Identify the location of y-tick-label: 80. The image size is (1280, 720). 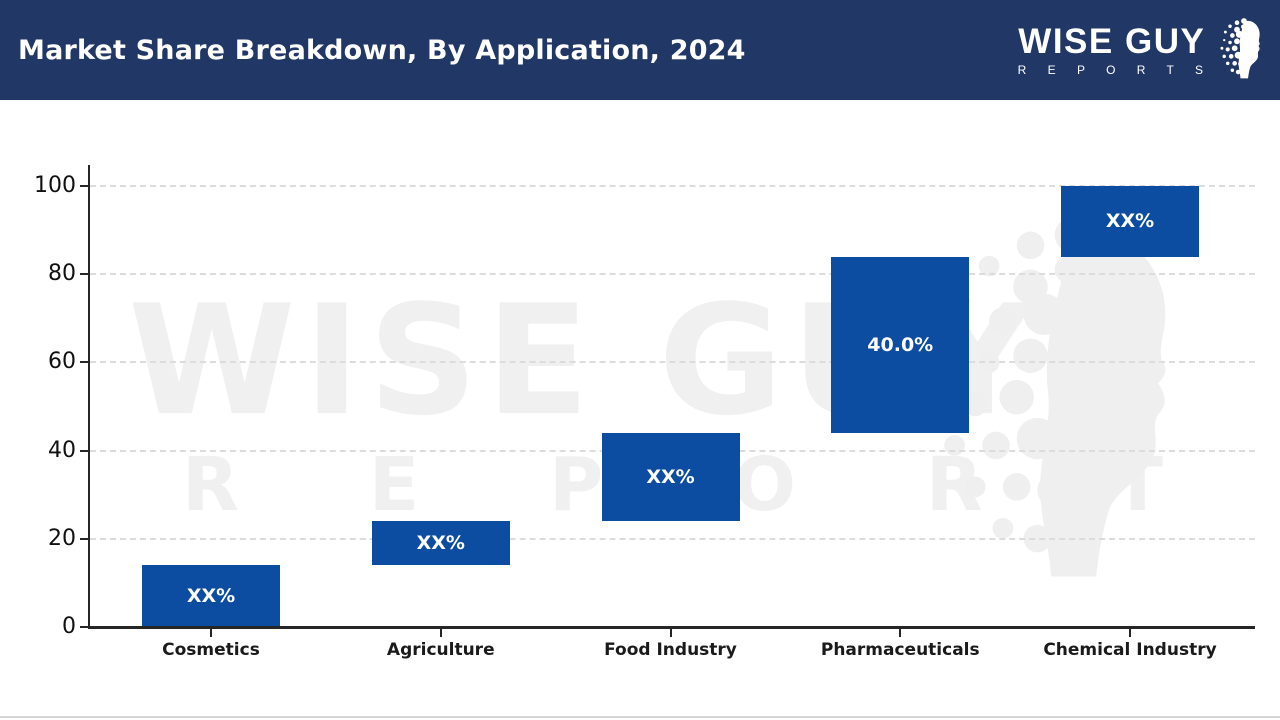
(62, 274).